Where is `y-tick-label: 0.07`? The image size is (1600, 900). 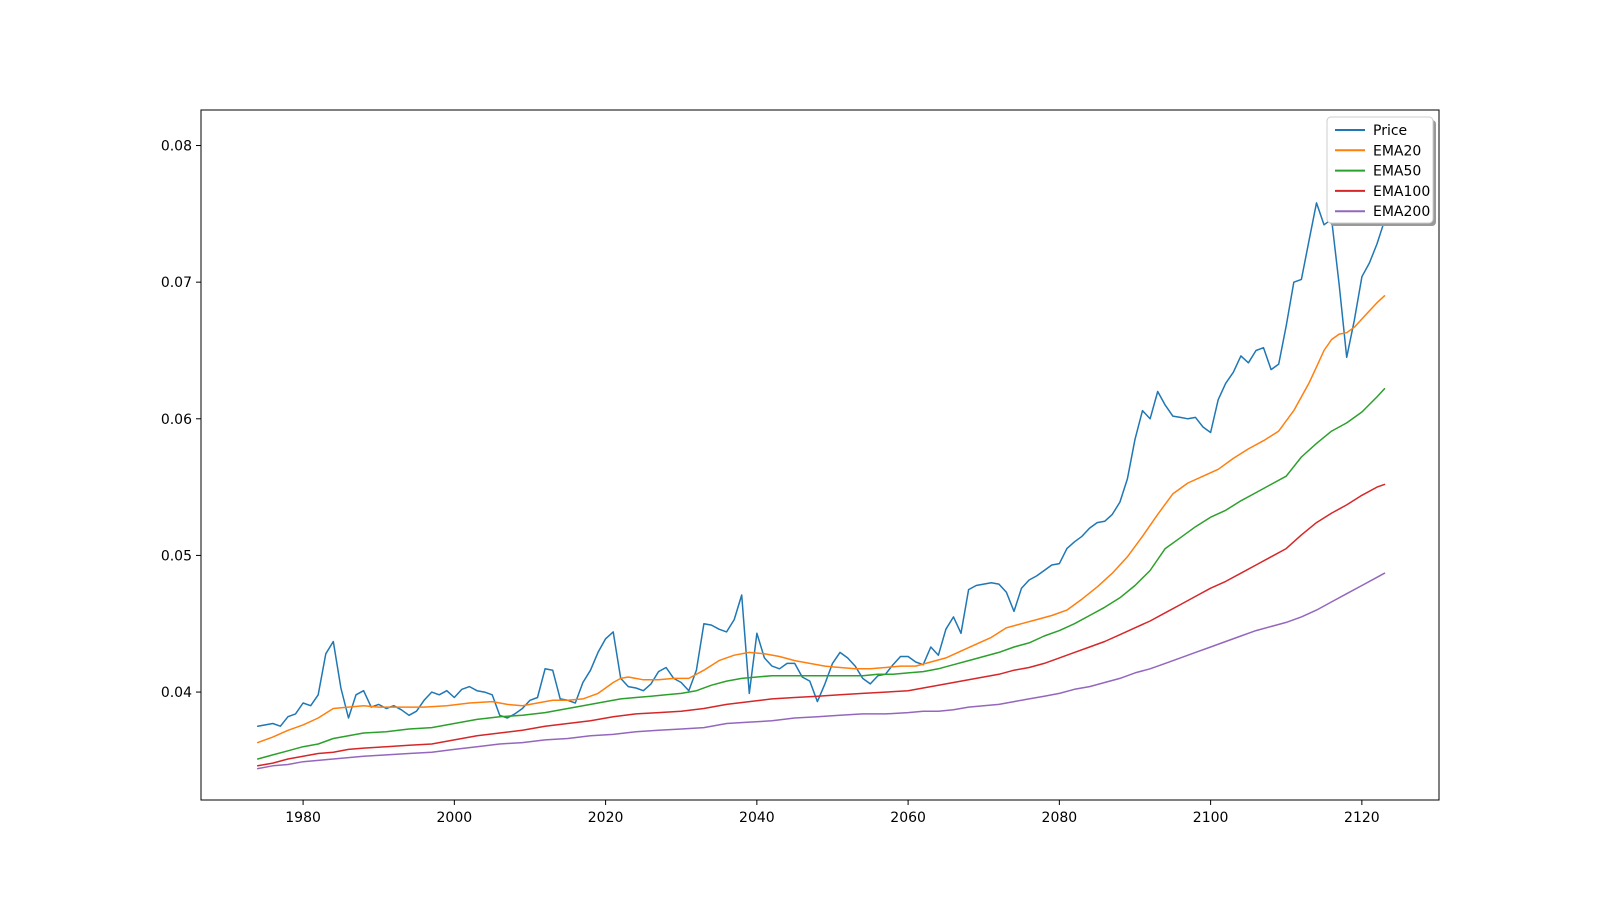 y-tick-label: 0.07 is located at coordinates (176, 283).